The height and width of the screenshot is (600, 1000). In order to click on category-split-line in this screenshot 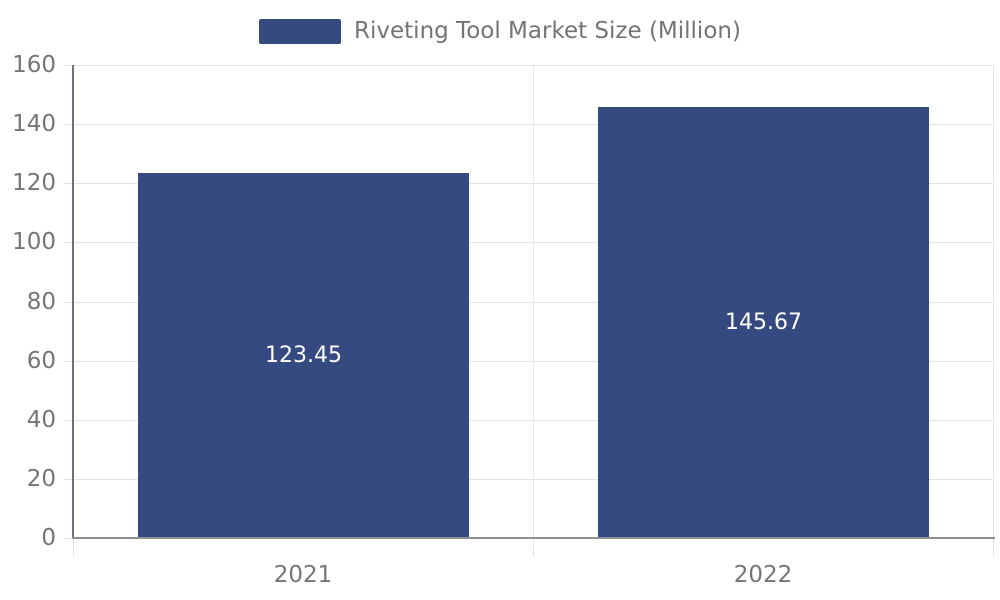, I will do `click(533, 311)`.